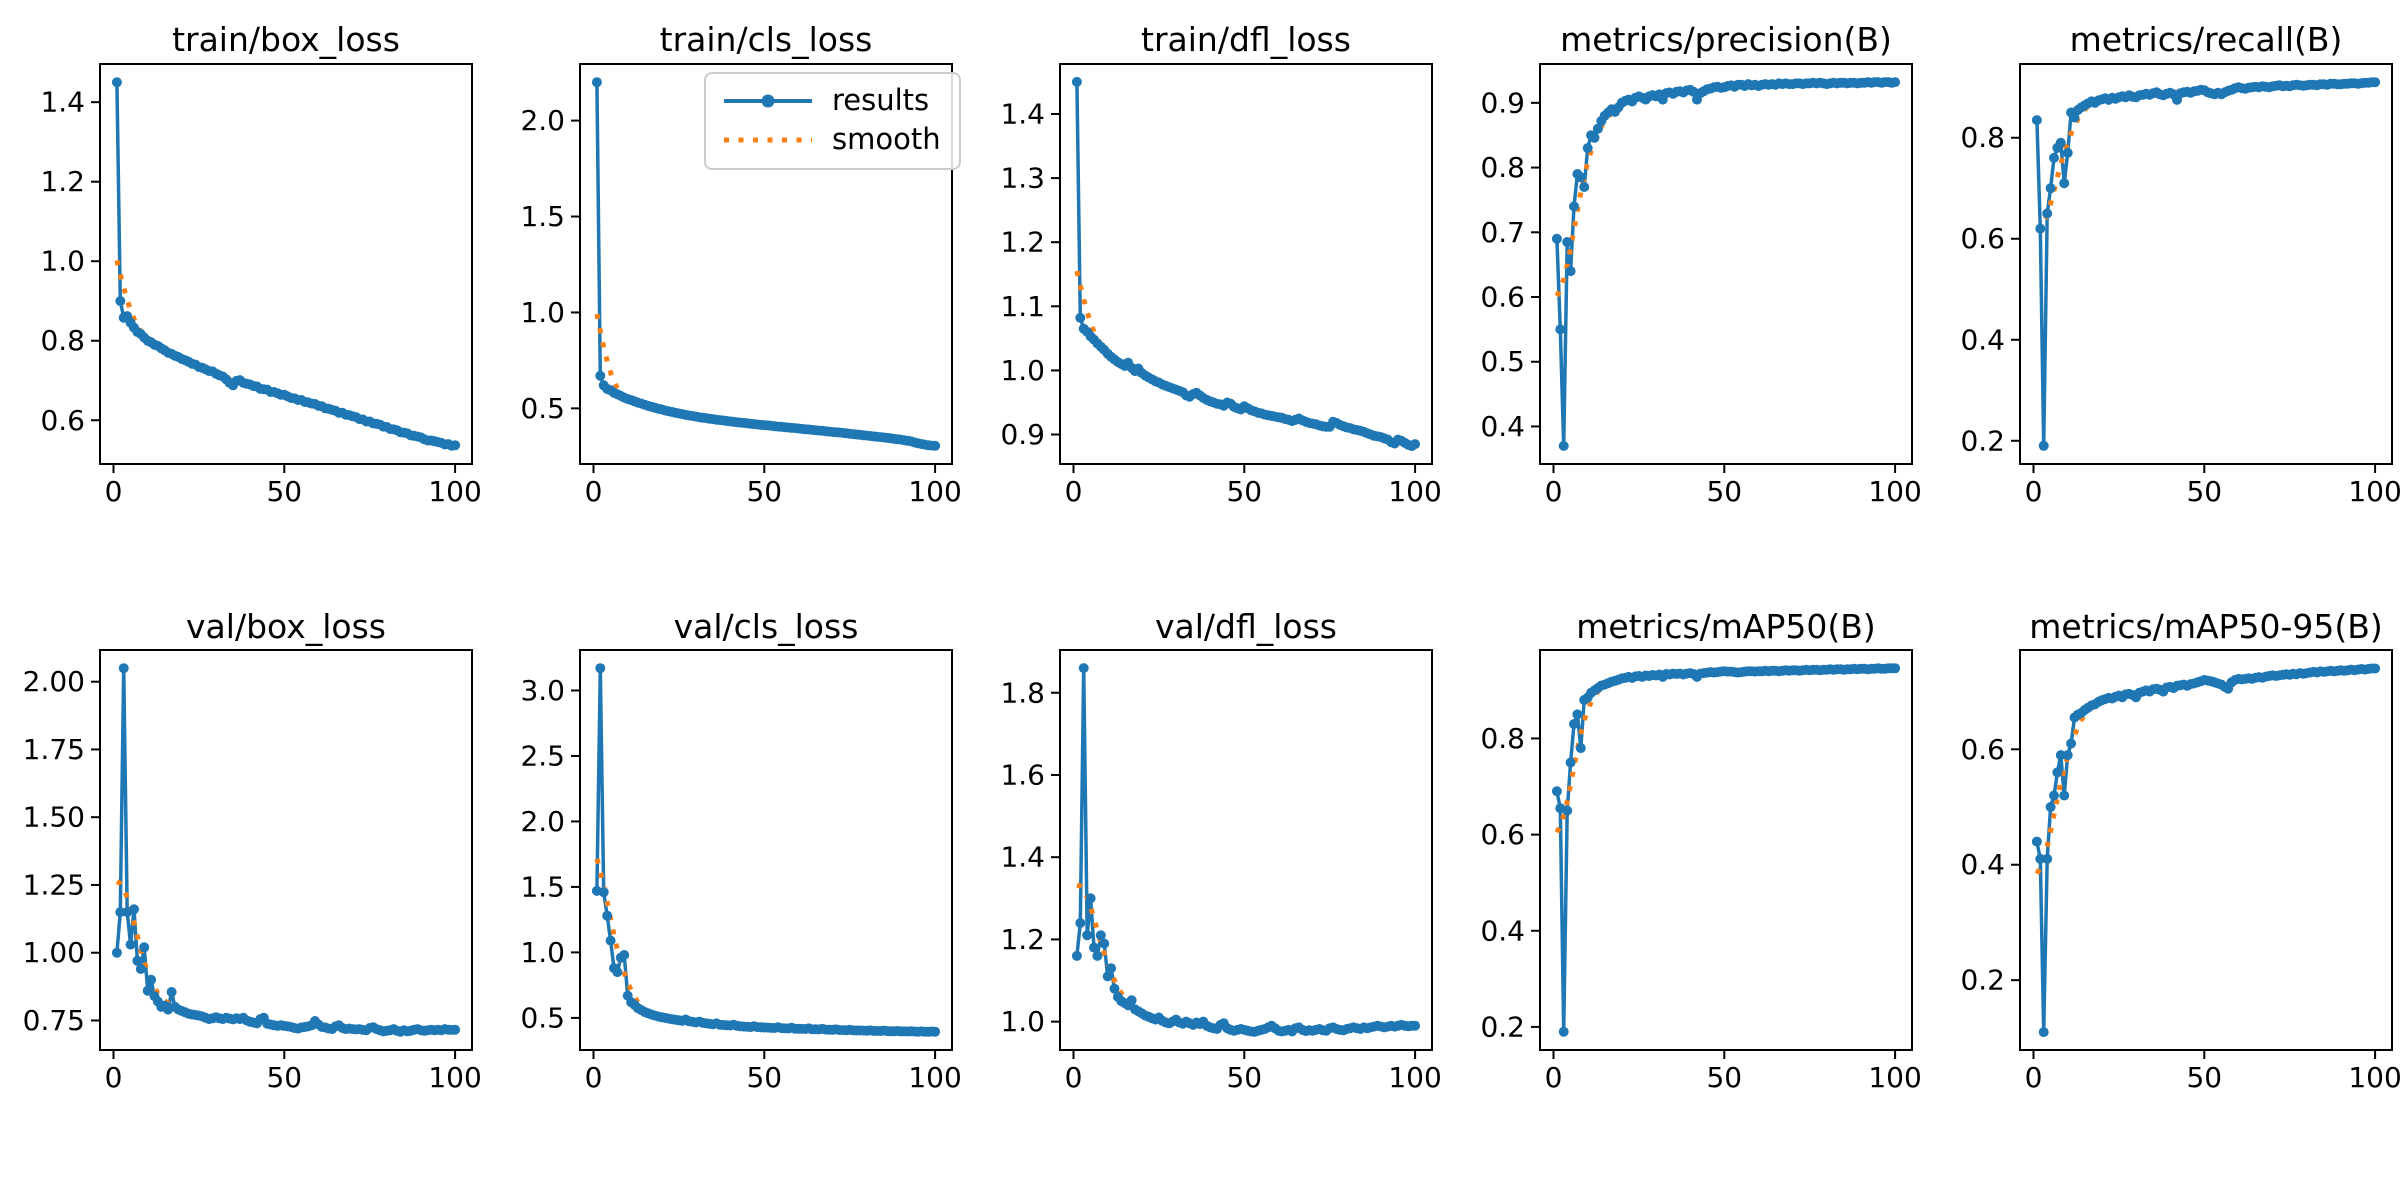 The width and height of the screenshot is (2400, 1200). Describe the element at coordinates (1982, 440) in the screenshot. I see `y-tick-label: 0.2` at that location.